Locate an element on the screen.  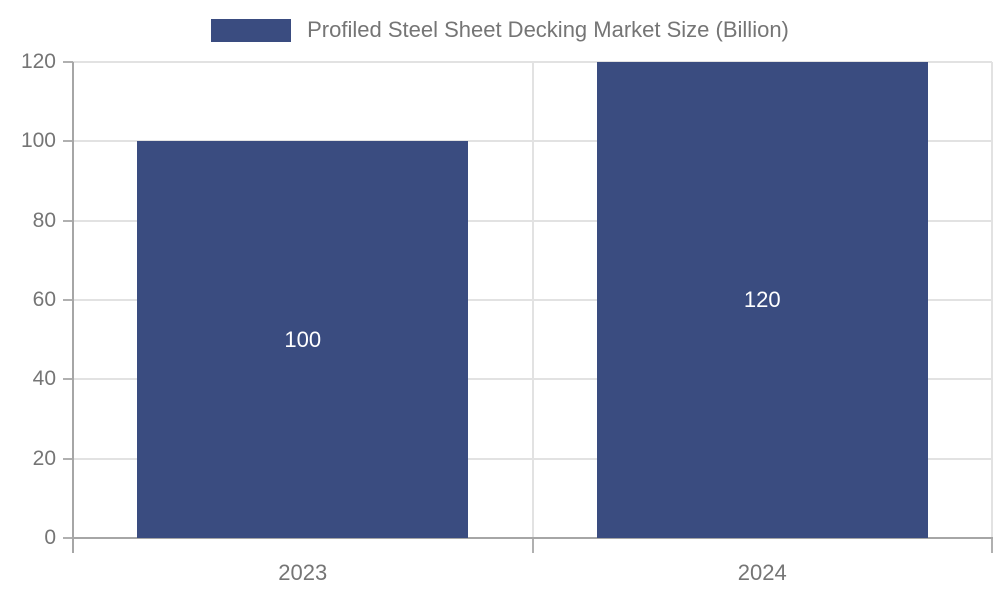
x-axis-line is located at coordinates (532, 538).